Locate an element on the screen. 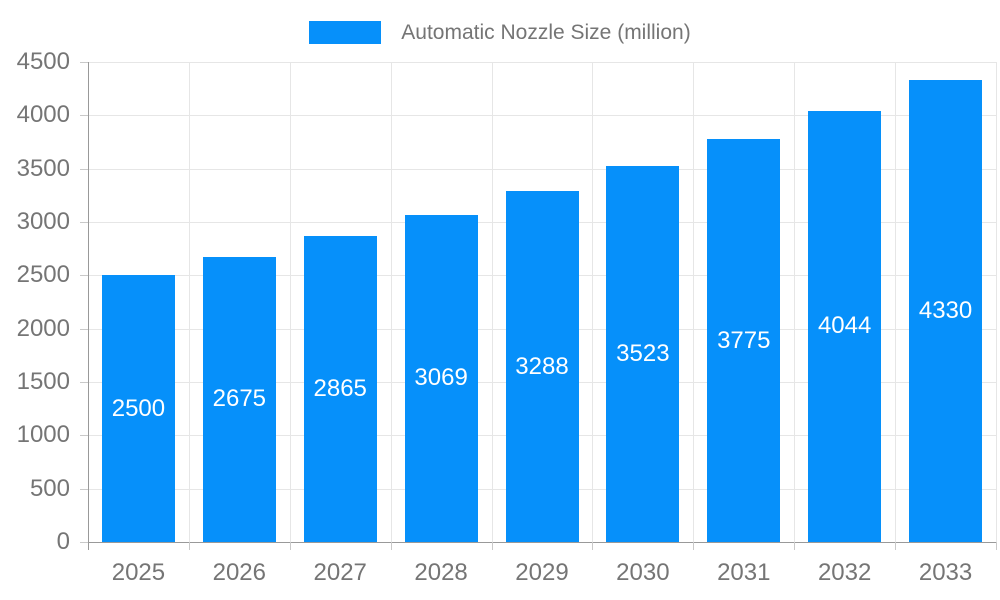 The image size is (1000, 600). bar-2028 is located at coordinates (441, 378).